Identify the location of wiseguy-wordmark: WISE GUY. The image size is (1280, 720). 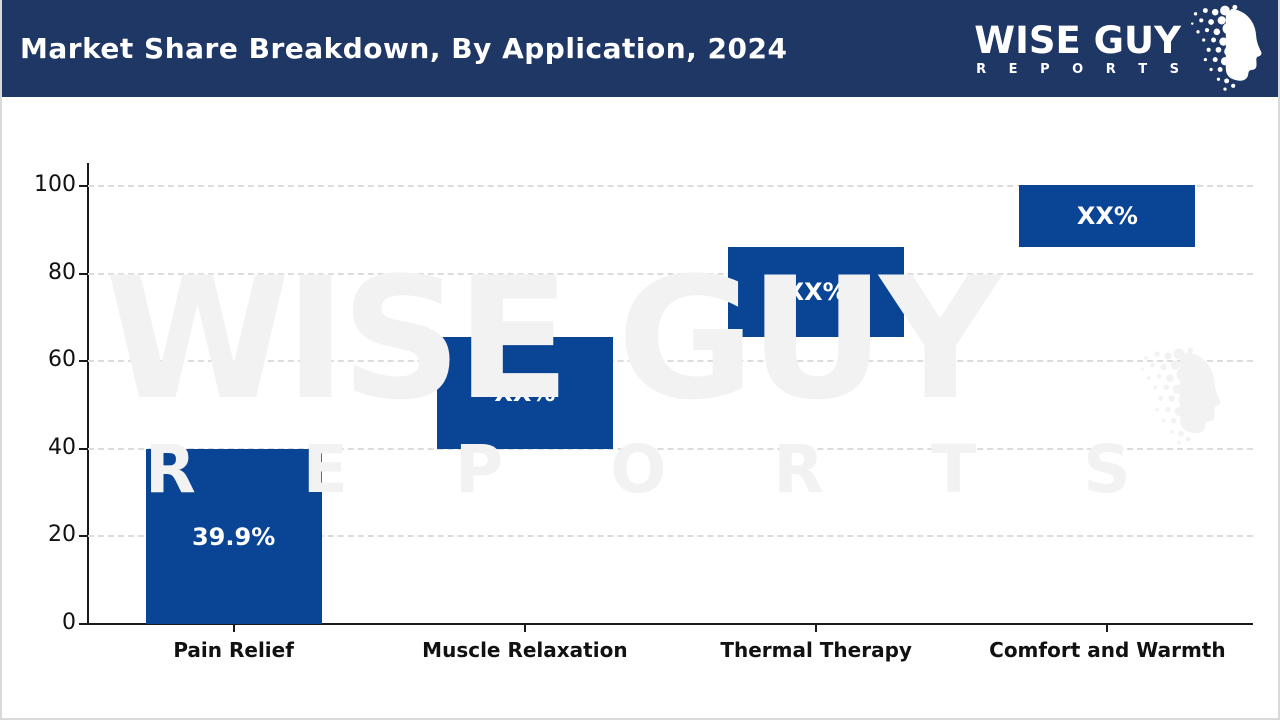
(1077, 40).